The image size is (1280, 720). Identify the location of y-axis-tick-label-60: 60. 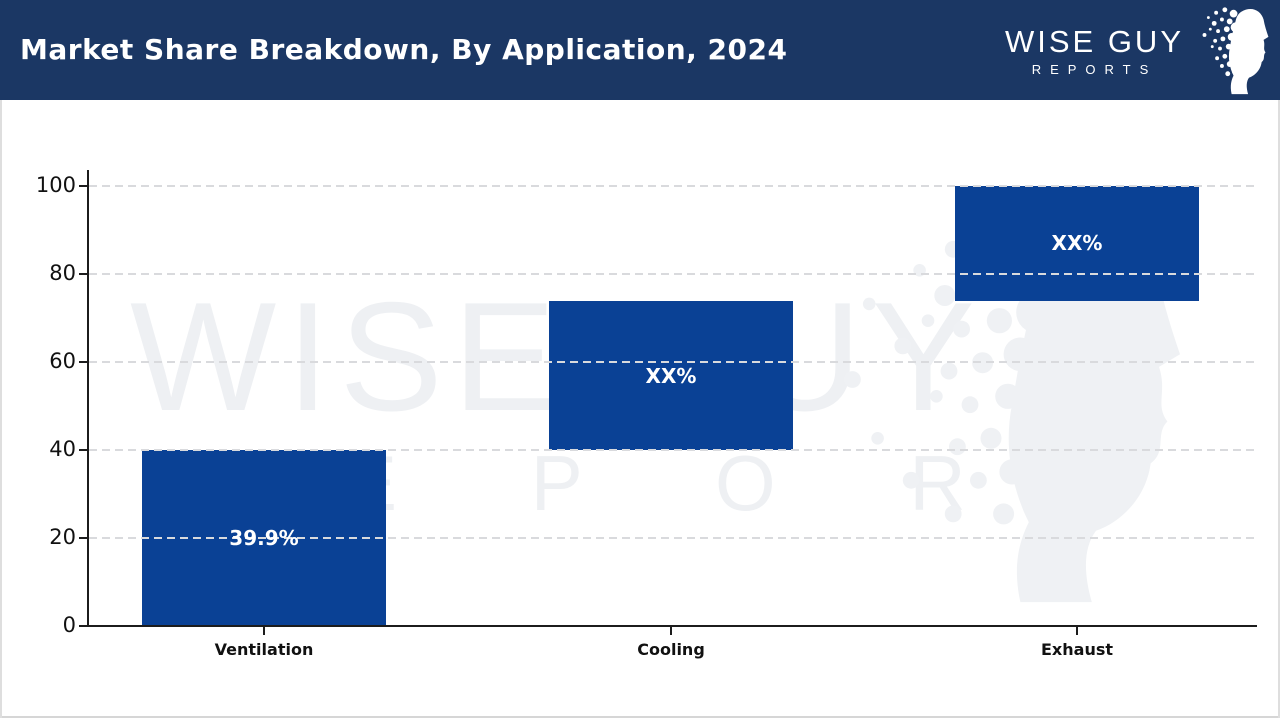
(62, 361).